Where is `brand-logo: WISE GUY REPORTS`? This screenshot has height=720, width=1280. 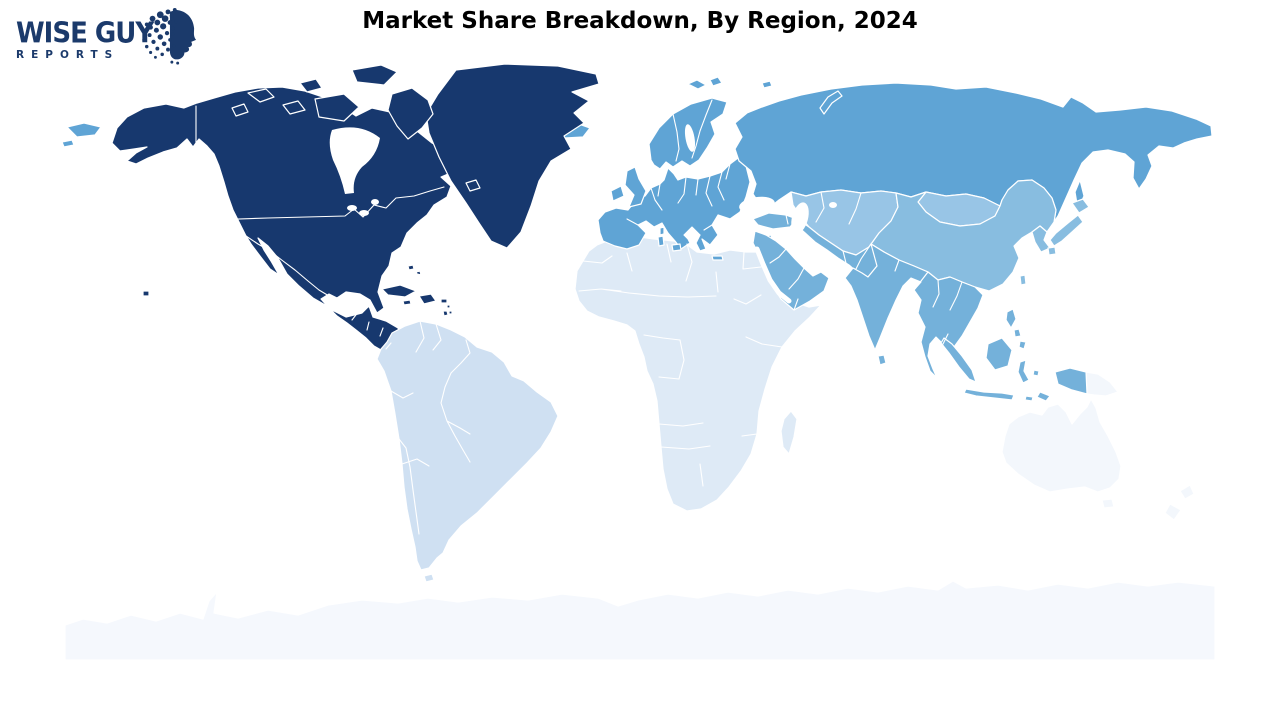
brand-logo: WISE GUY REPORTS is located at coordinates (106, 37).